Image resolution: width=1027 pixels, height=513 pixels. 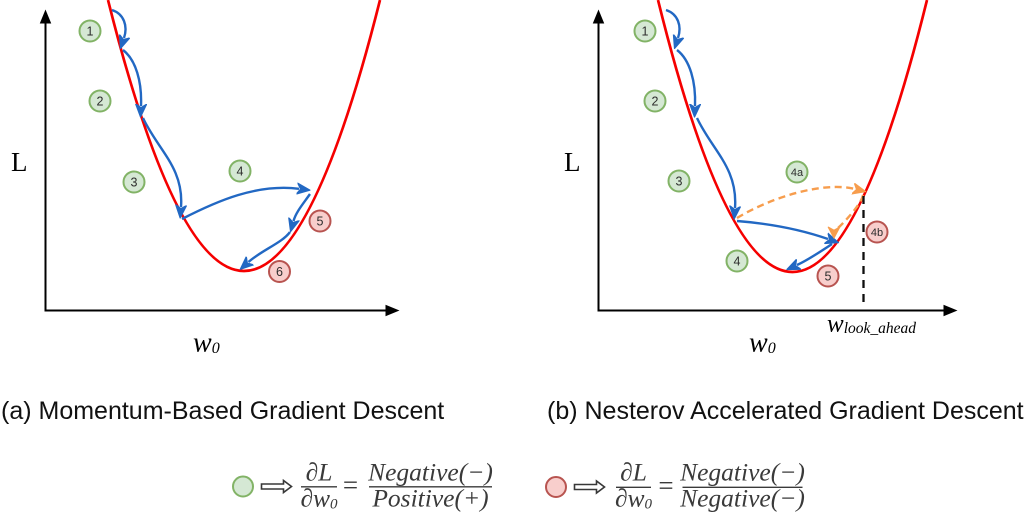 I want to click on svg-text: Positive(+), so click(x=429, y=498).